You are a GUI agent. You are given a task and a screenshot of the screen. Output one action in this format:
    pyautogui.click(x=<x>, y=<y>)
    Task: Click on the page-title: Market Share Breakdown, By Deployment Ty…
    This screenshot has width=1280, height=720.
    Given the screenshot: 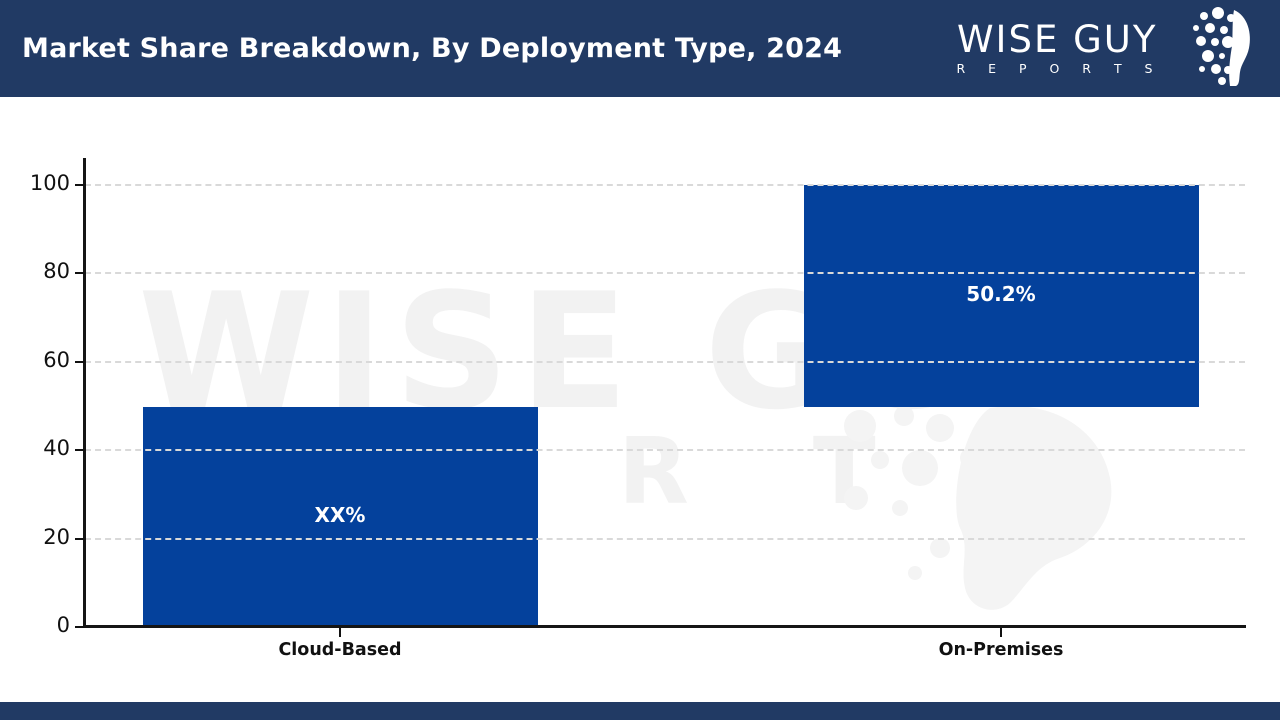 What is the action you would take?
    pyautogui.click(x=432, y=48)
    